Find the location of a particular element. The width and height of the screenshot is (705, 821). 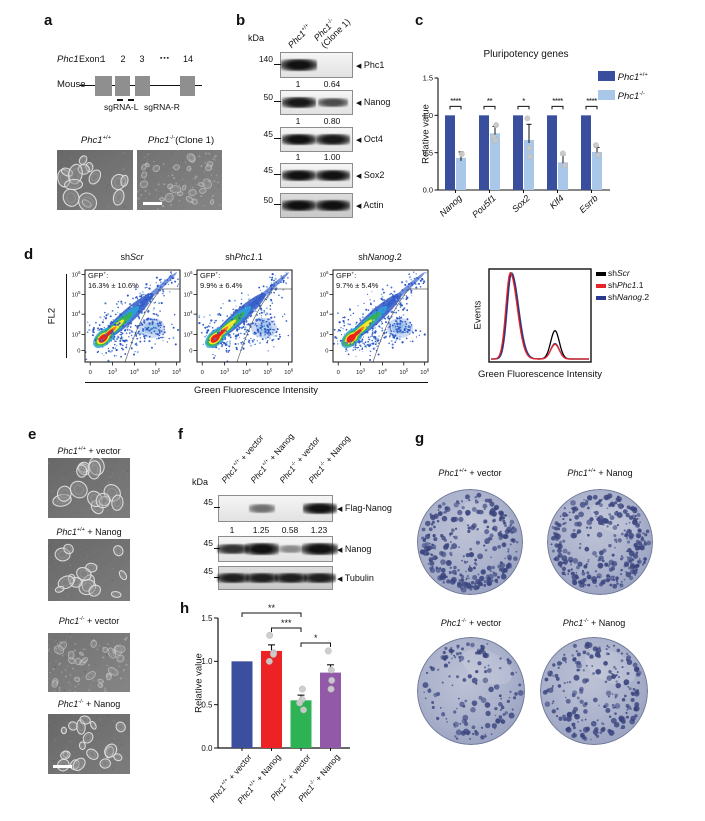

flow-x-axis-line is located at coordinates (256, 383).